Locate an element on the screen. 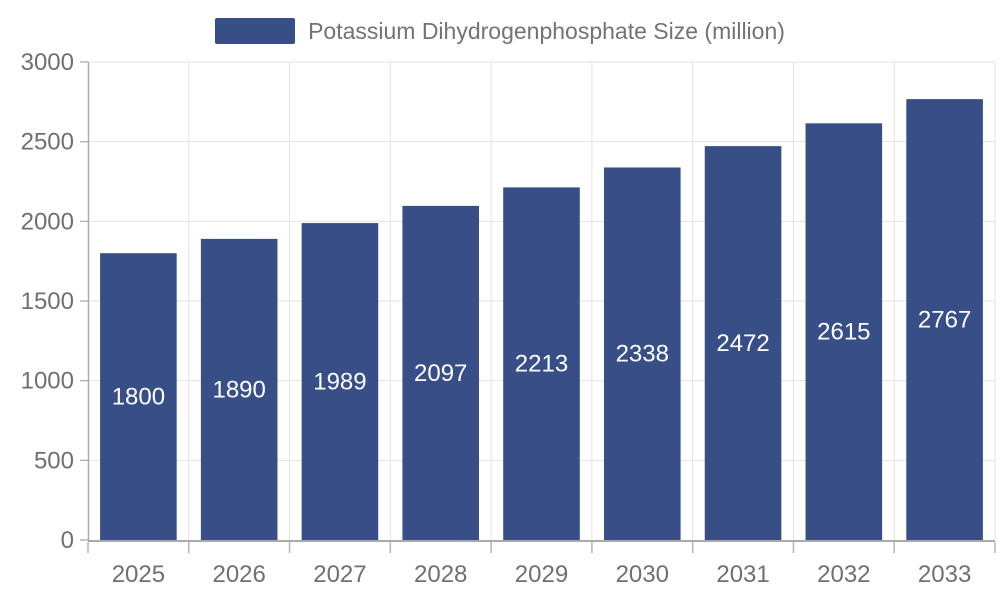  y-axis-tick-label: 3000 is located at coordinates (47, 62).